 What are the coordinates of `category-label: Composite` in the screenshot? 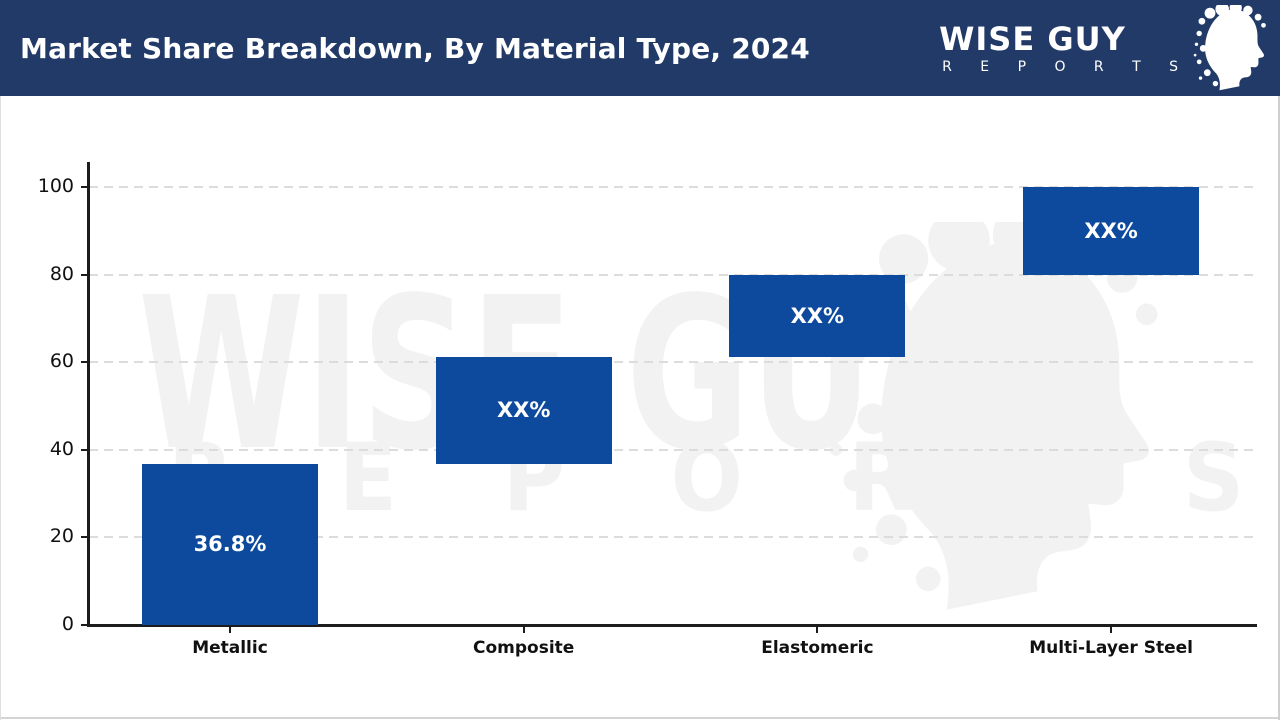 It's located at (524, 648).